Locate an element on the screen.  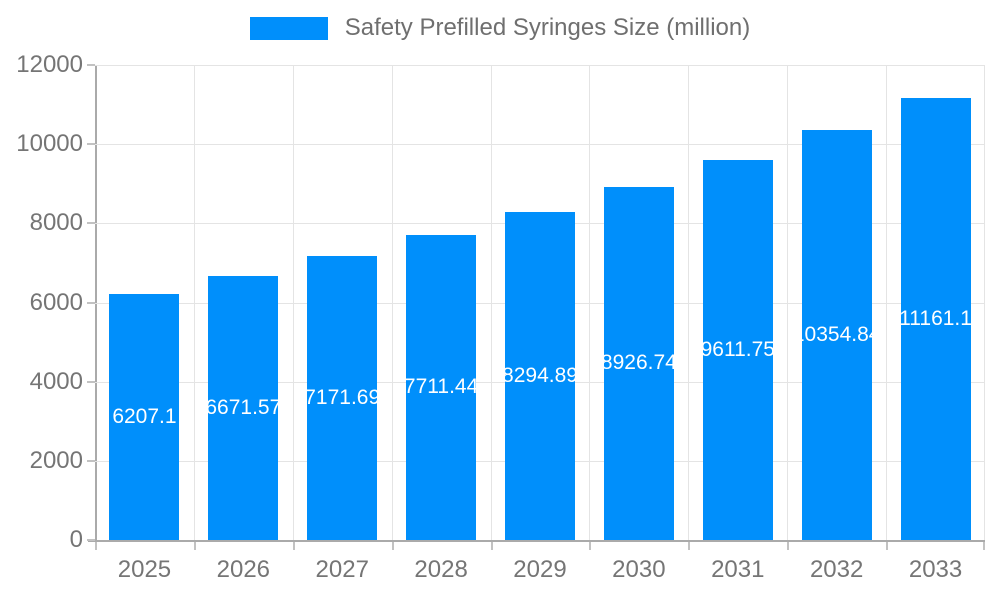
bar-2031: 9611.75 is located at coordinates (737, 349).